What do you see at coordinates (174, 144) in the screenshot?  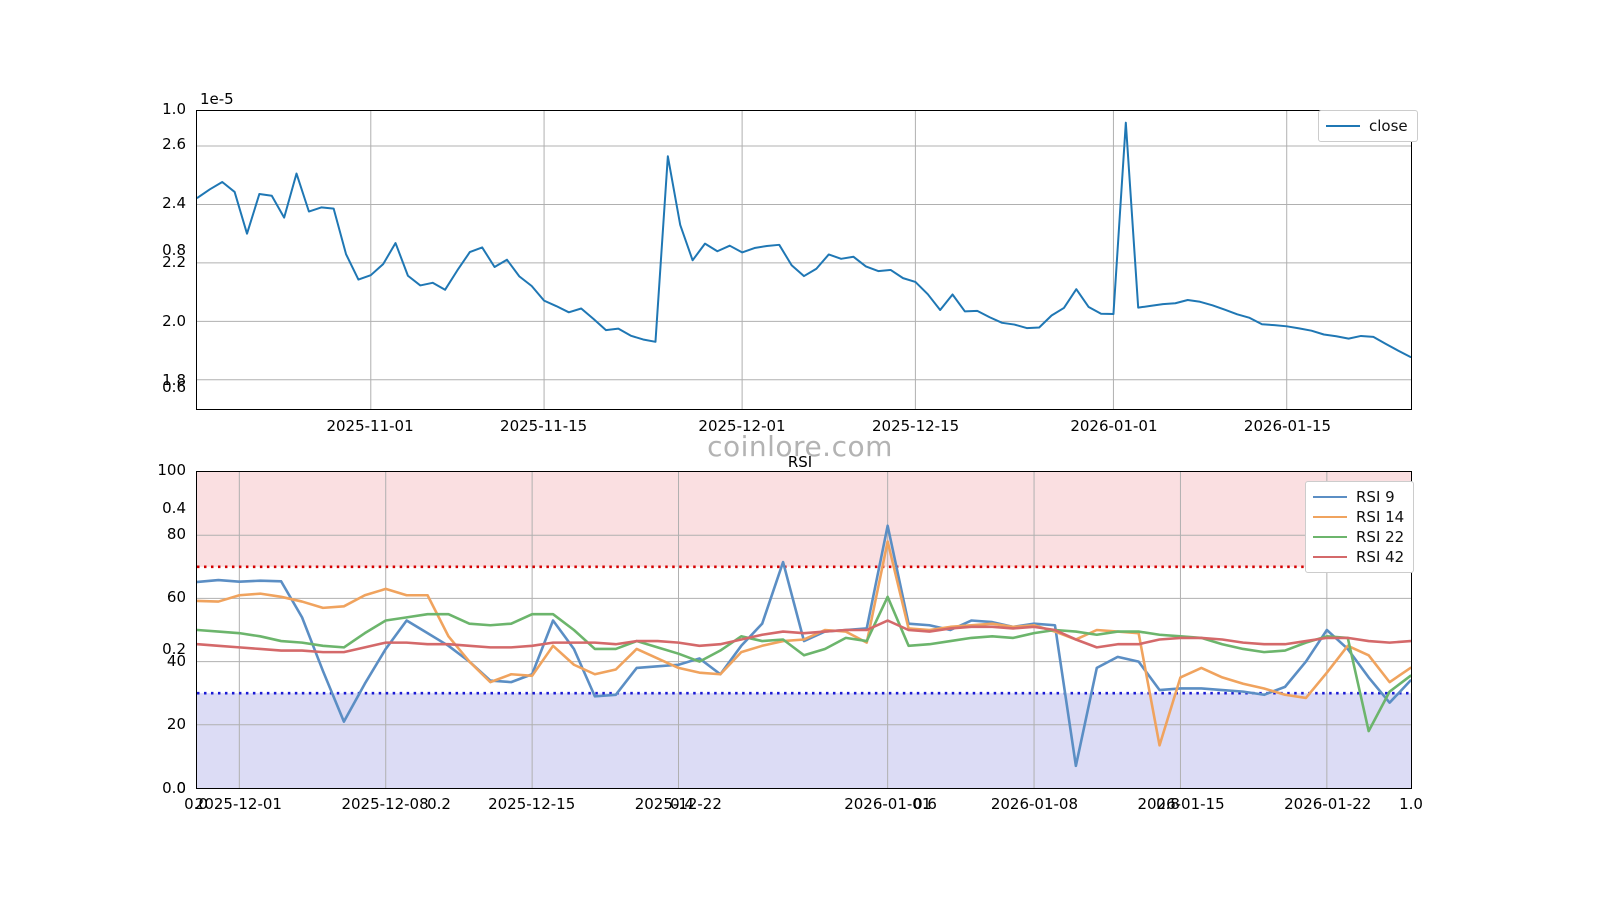 I see `price-y-tick-2.6: 2.6` at bounding box center [174, 144].